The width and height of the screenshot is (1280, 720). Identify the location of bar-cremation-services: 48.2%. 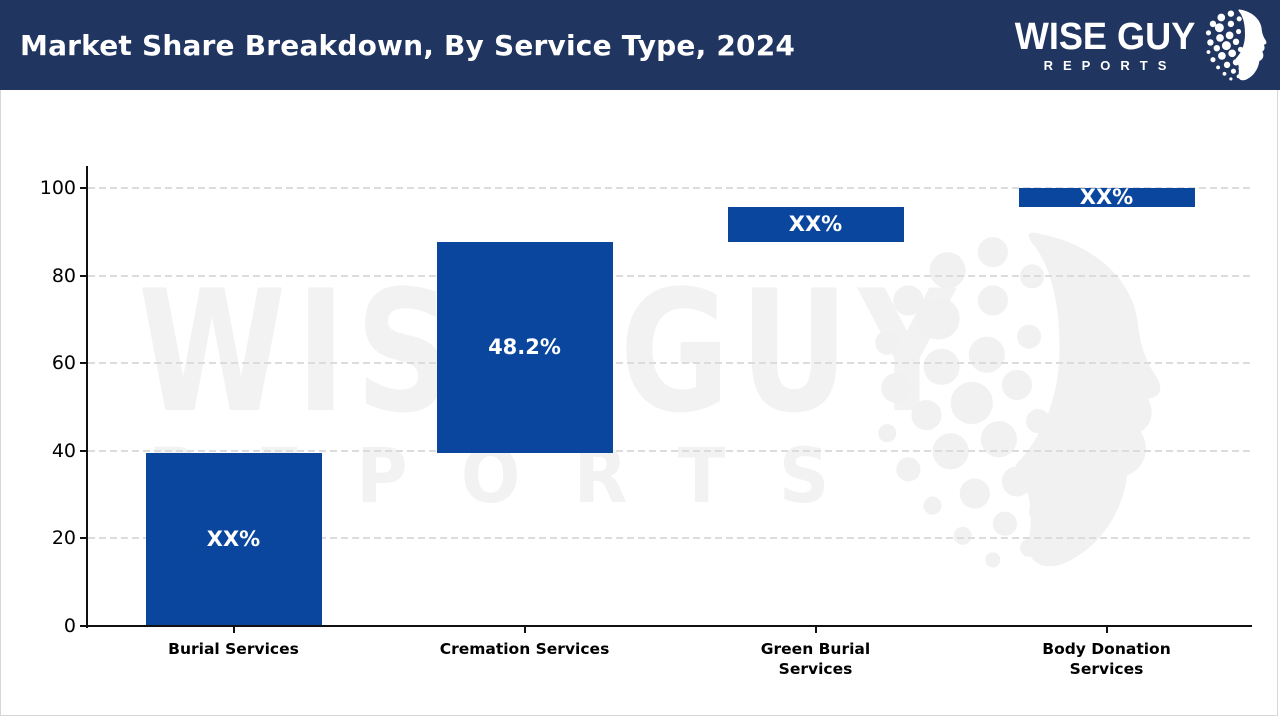
(524, 347).